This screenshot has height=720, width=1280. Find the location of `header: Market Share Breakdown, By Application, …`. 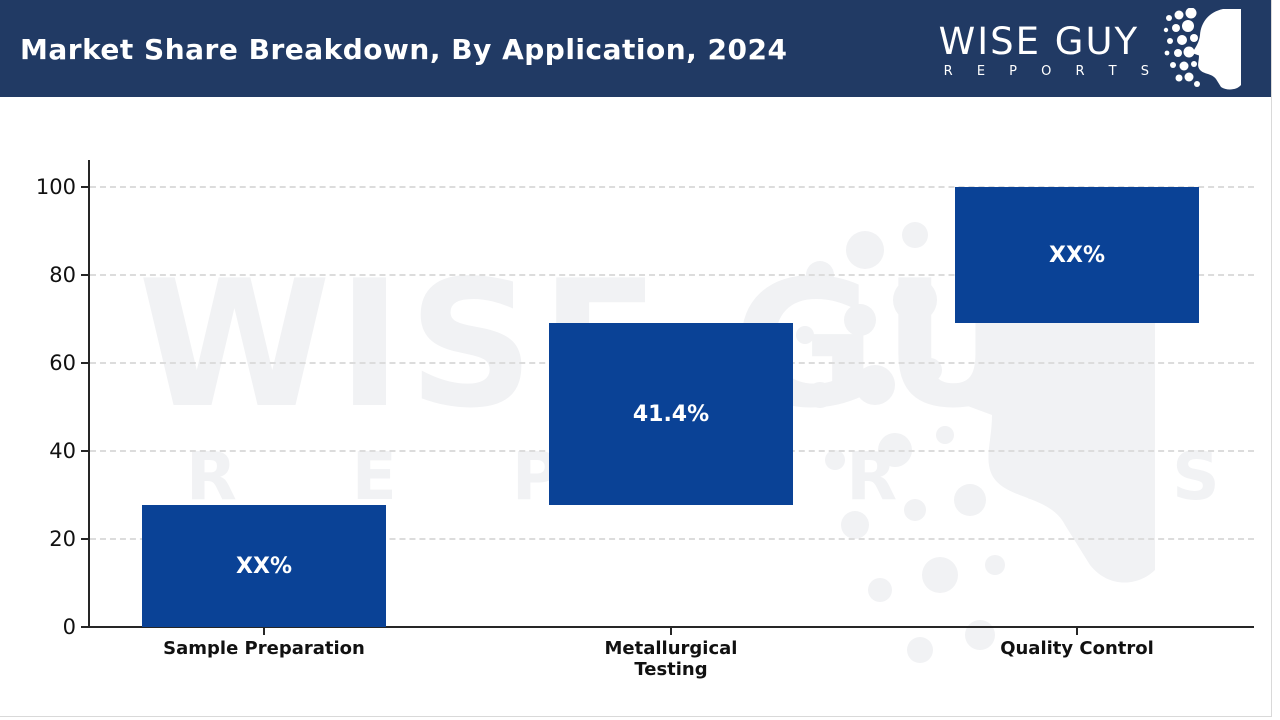

header: Market Share Breakdown, By Application, … is located at coordinates (635, 48).